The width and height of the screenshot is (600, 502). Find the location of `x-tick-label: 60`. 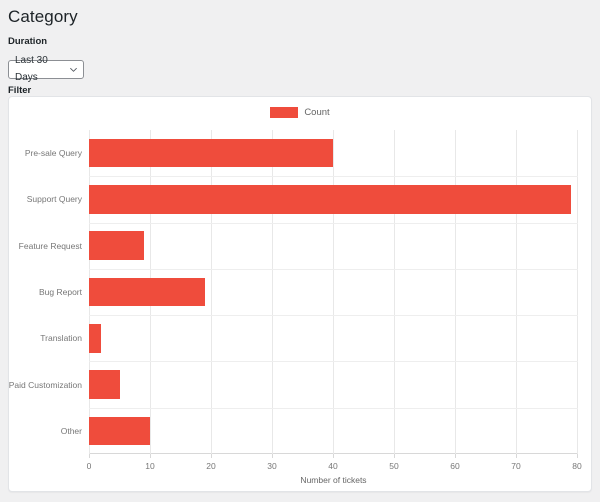

x-tick-label: 60 is located at coordinates (455, 466).